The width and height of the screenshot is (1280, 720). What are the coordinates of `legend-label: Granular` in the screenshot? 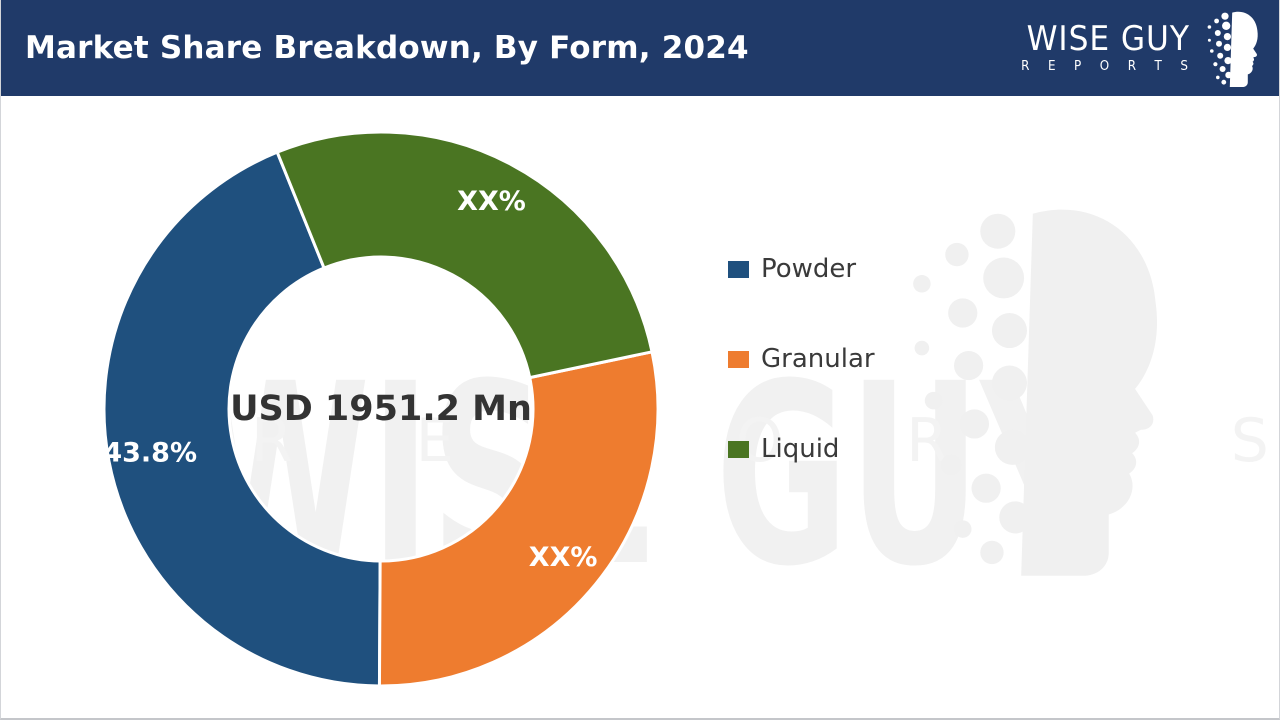 It's located at (818, 359).